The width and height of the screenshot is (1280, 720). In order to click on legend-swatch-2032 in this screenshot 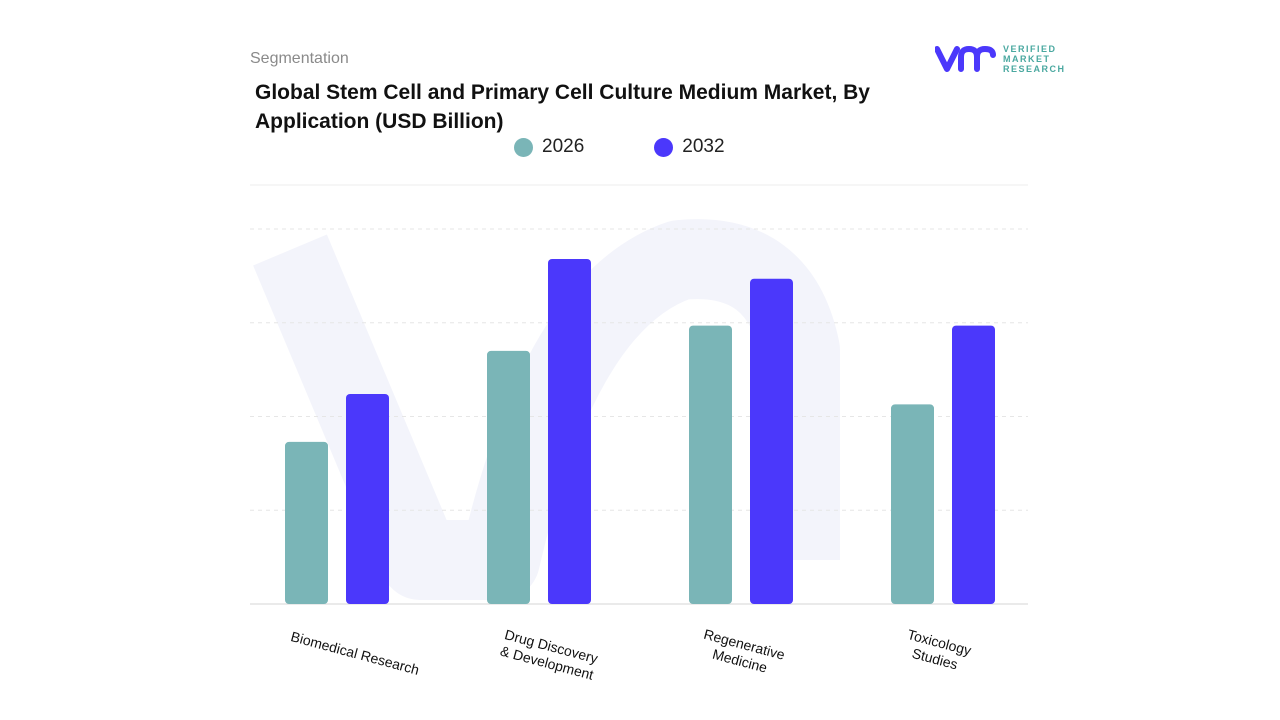, I will do `click(664, 147)`.